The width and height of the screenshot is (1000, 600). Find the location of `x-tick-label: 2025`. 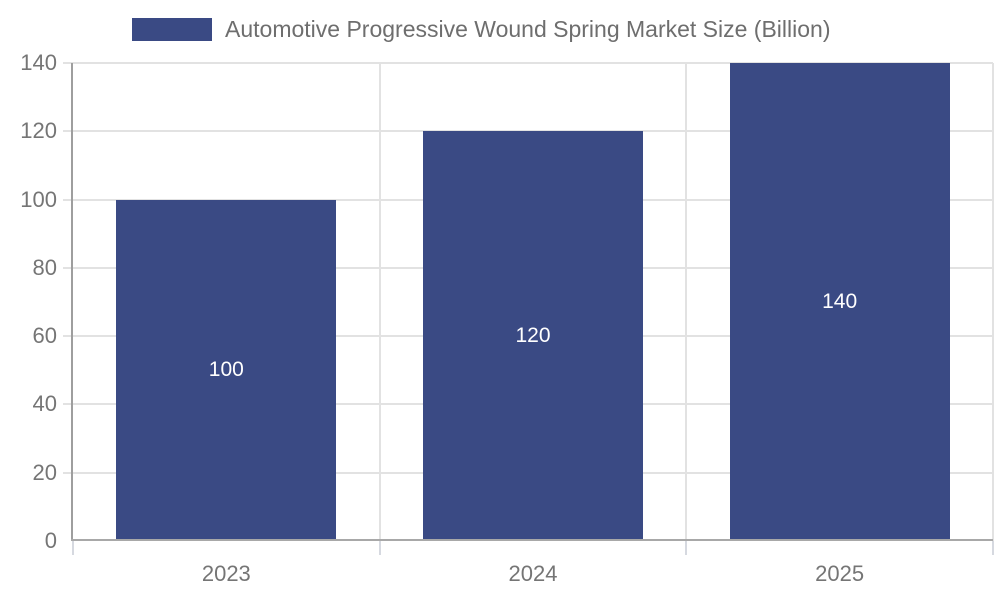

x-tick-label: 2025 is located at coordinates (840, 573).